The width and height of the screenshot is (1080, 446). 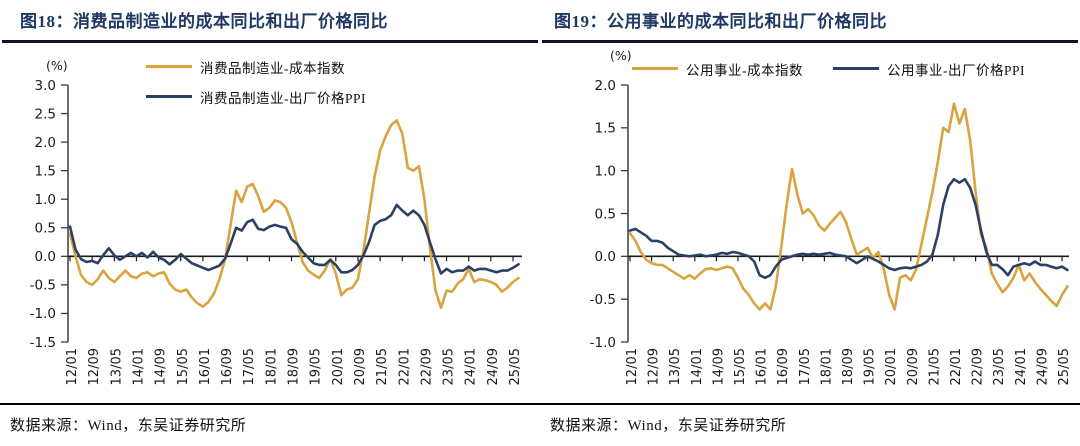 I want to click on figure-18-title: 图18：消费品制造业的成本同比和出厂价格同比, so click(x=204, y=21).